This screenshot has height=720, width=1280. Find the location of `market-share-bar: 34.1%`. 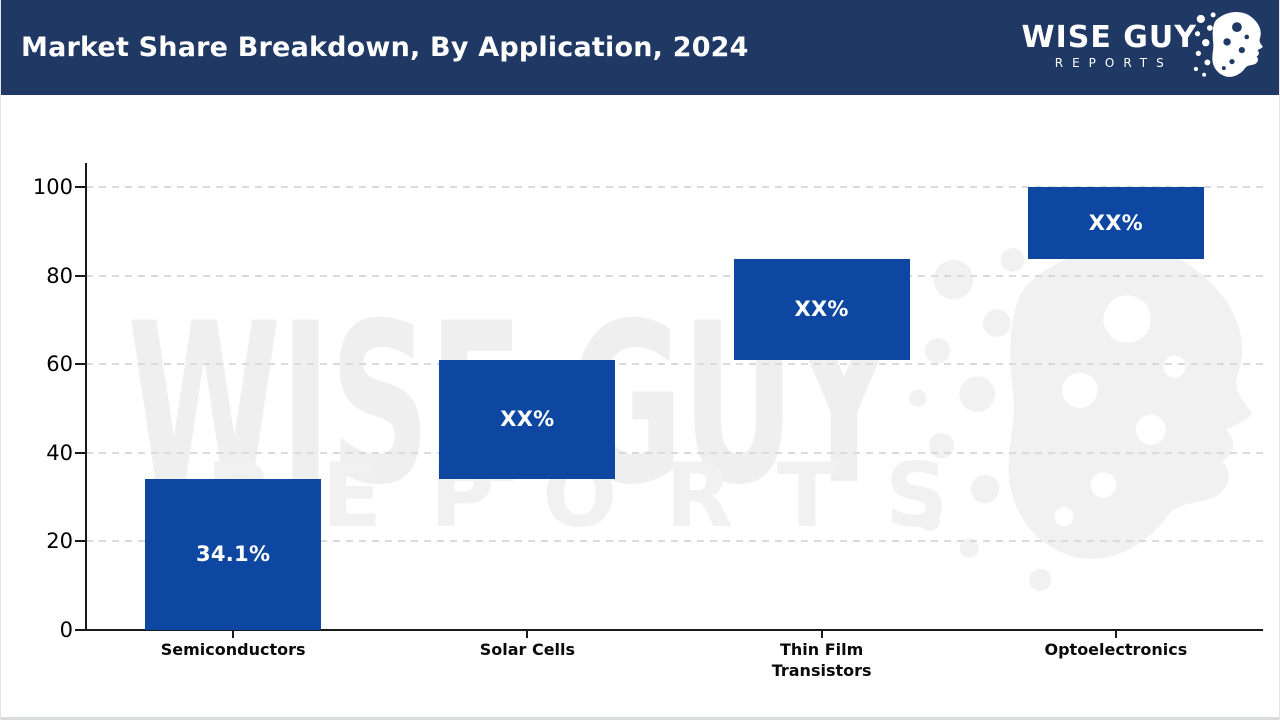

market-share-bar: 34.1% is located at coordinates (233, 554).